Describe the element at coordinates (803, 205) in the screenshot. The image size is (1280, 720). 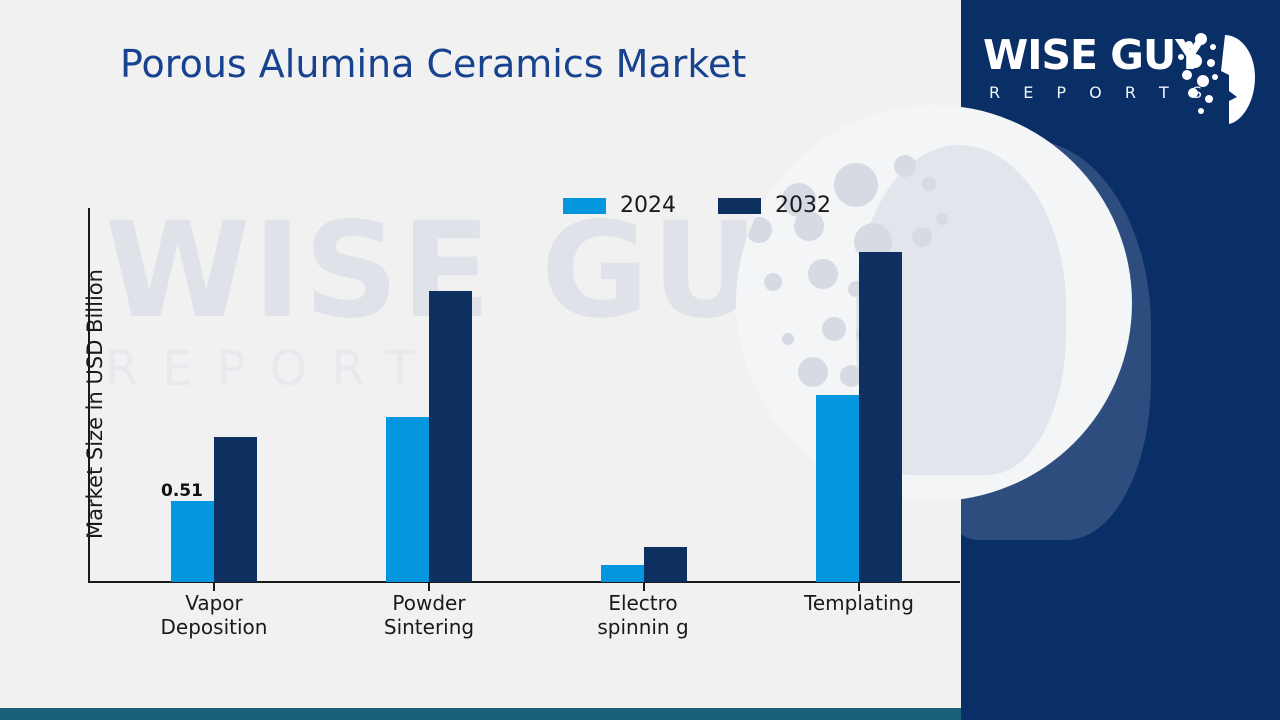
I see `legend-label-2032: 2032` at that location.